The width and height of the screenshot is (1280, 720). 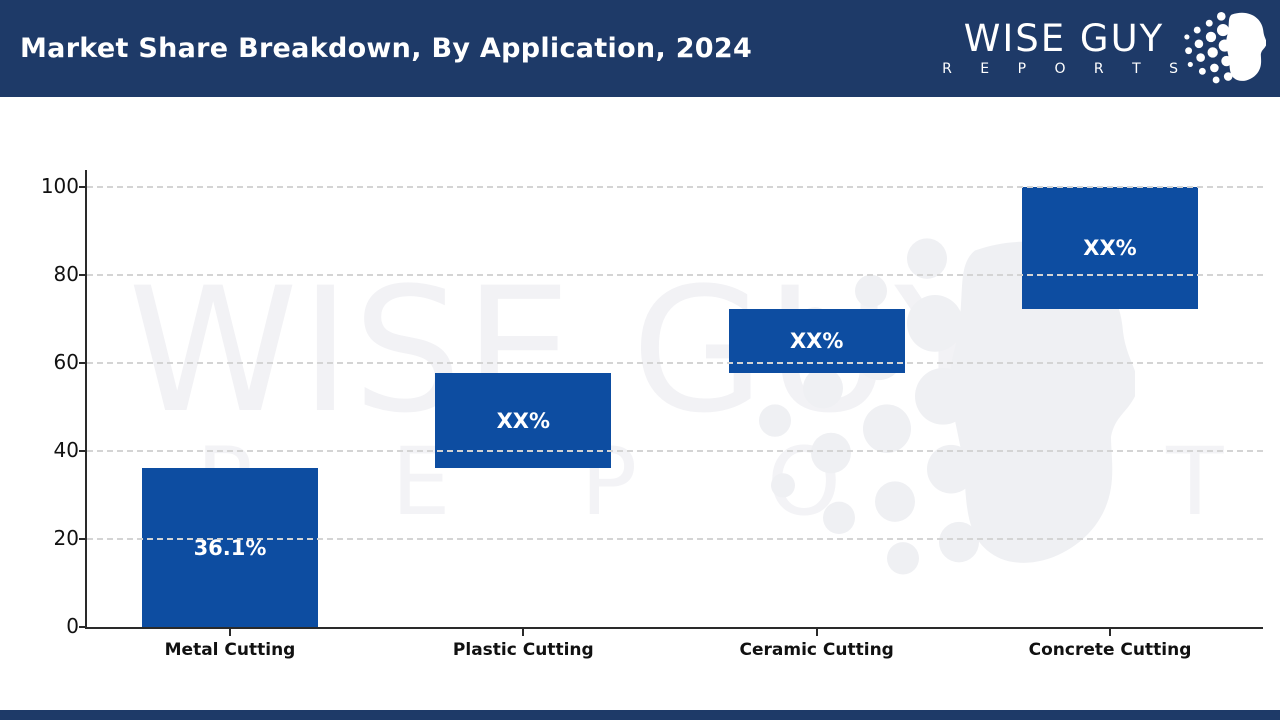 What do you see at coordinates (640, 715) in the screenshot?
I see `footer-bar` at bounding box center [640, 715].